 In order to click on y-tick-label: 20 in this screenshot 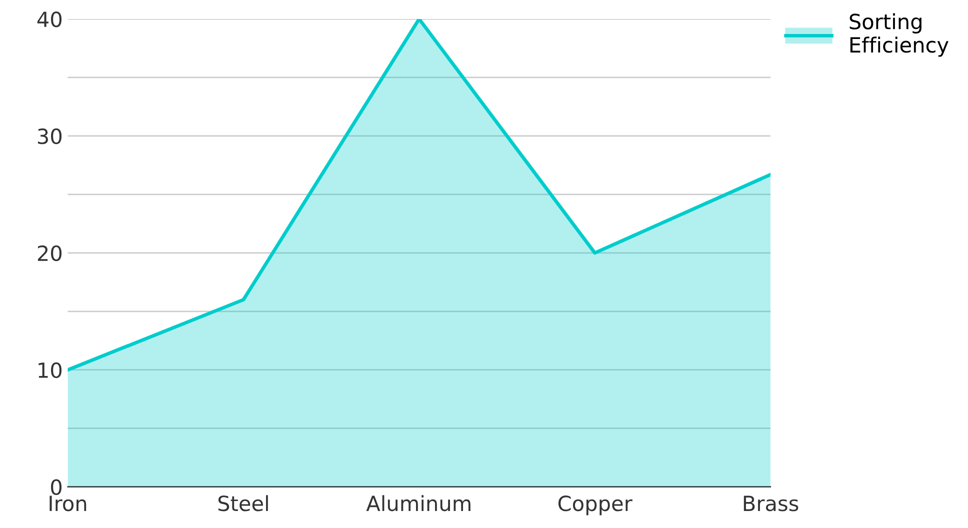, I will do `click(50, 253)`.